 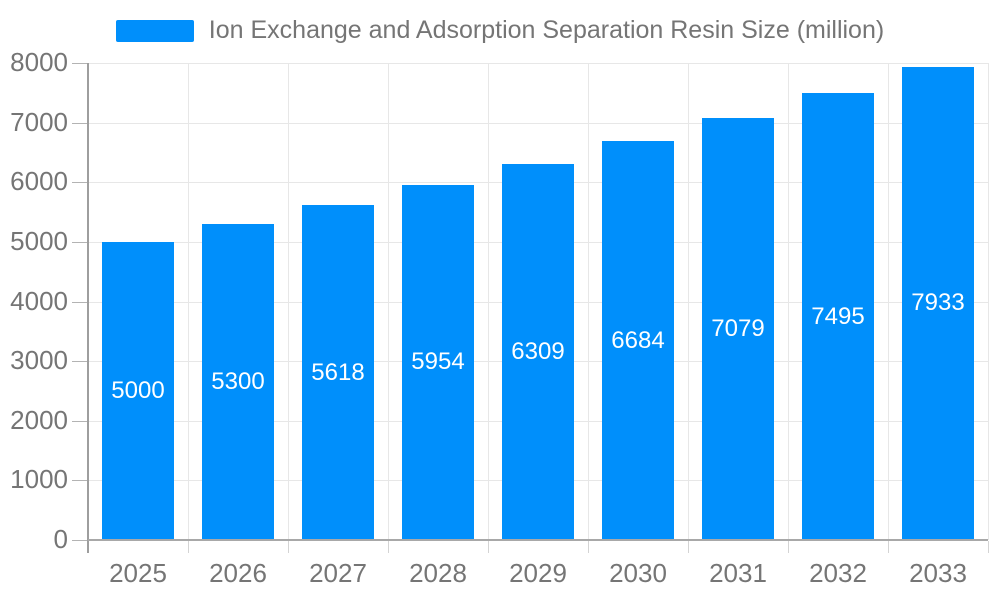 I want to click on bar: 5300, so click(x=238, y=381).